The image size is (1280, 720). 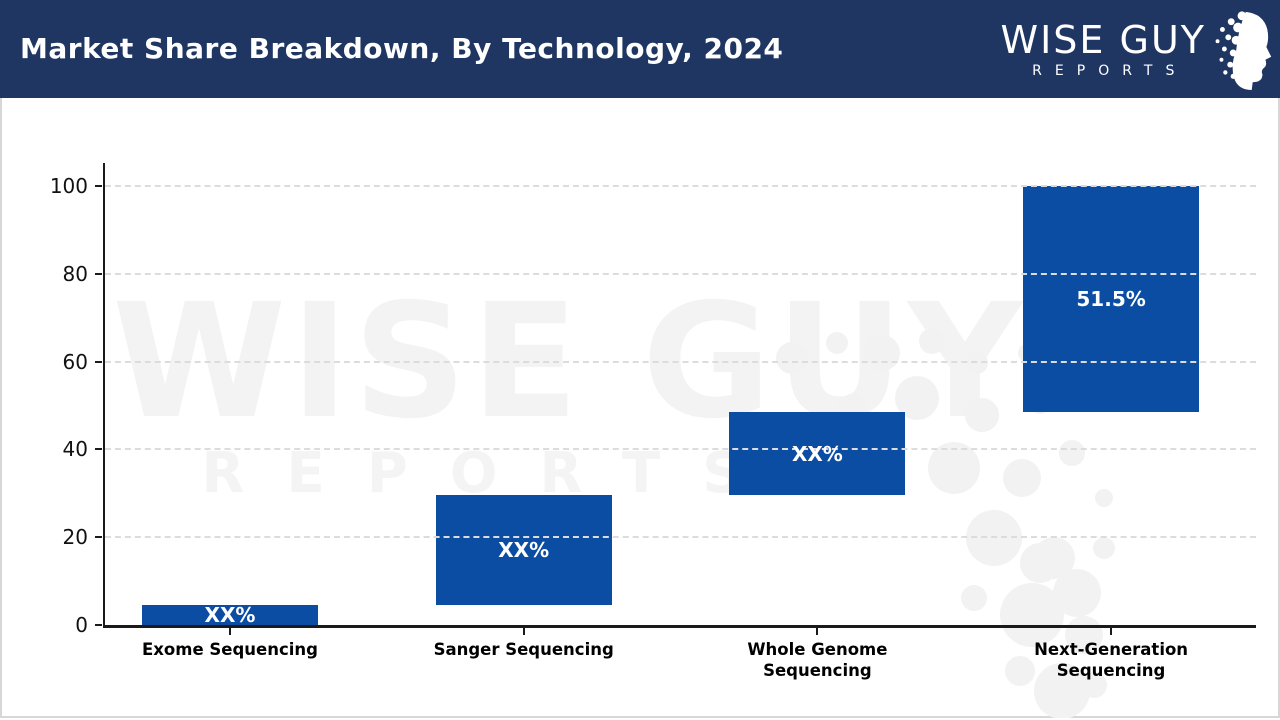 What do you see at coordinates (493, 473) in the screenshot?
I see `watermark-brand-subname: REPORTS` at bounding box center [493, 473].